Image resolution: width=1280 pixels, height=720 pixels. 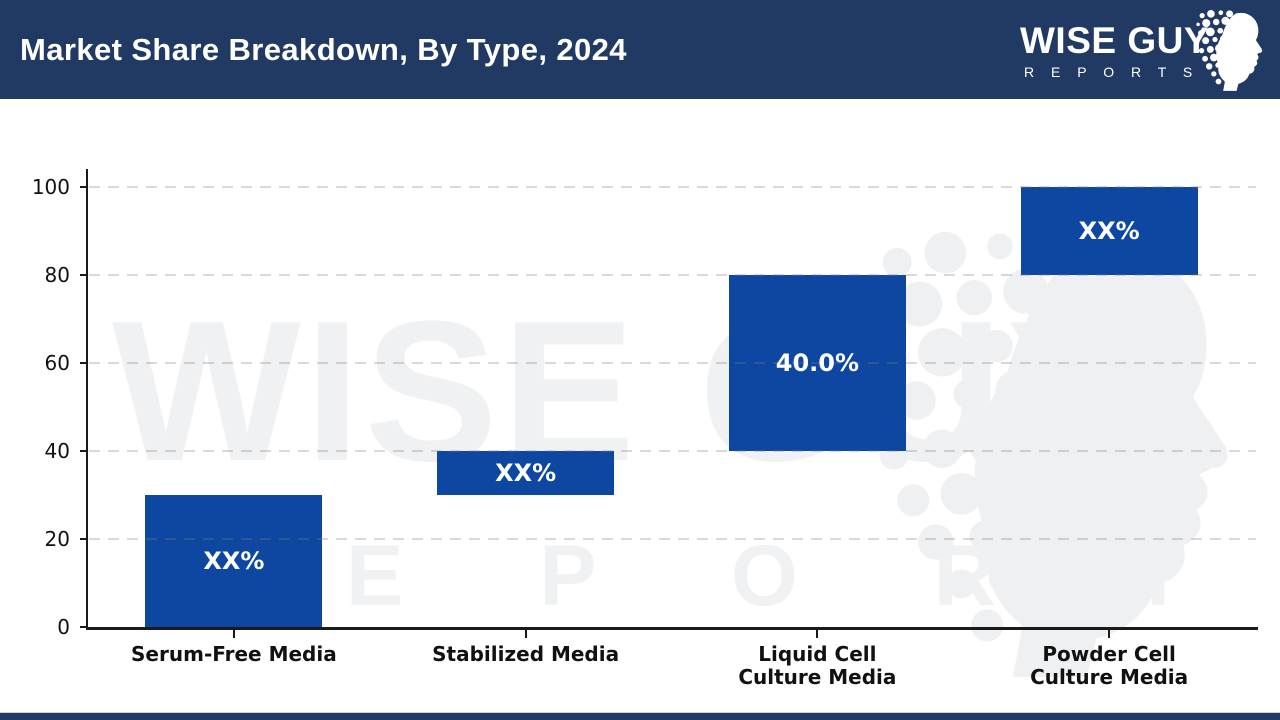 I want to click on category-label: Serum-Free Media, so click(x=234, y=654).